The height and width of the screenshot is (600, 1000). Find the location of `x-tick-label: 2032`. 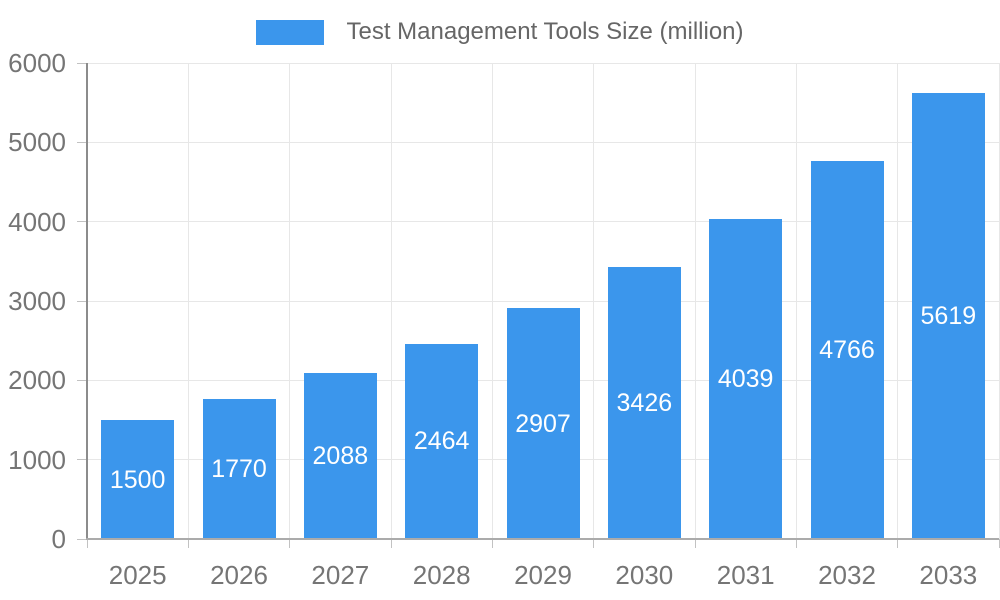

x-tick-label: 2032 is located at coordinates (847, 575).